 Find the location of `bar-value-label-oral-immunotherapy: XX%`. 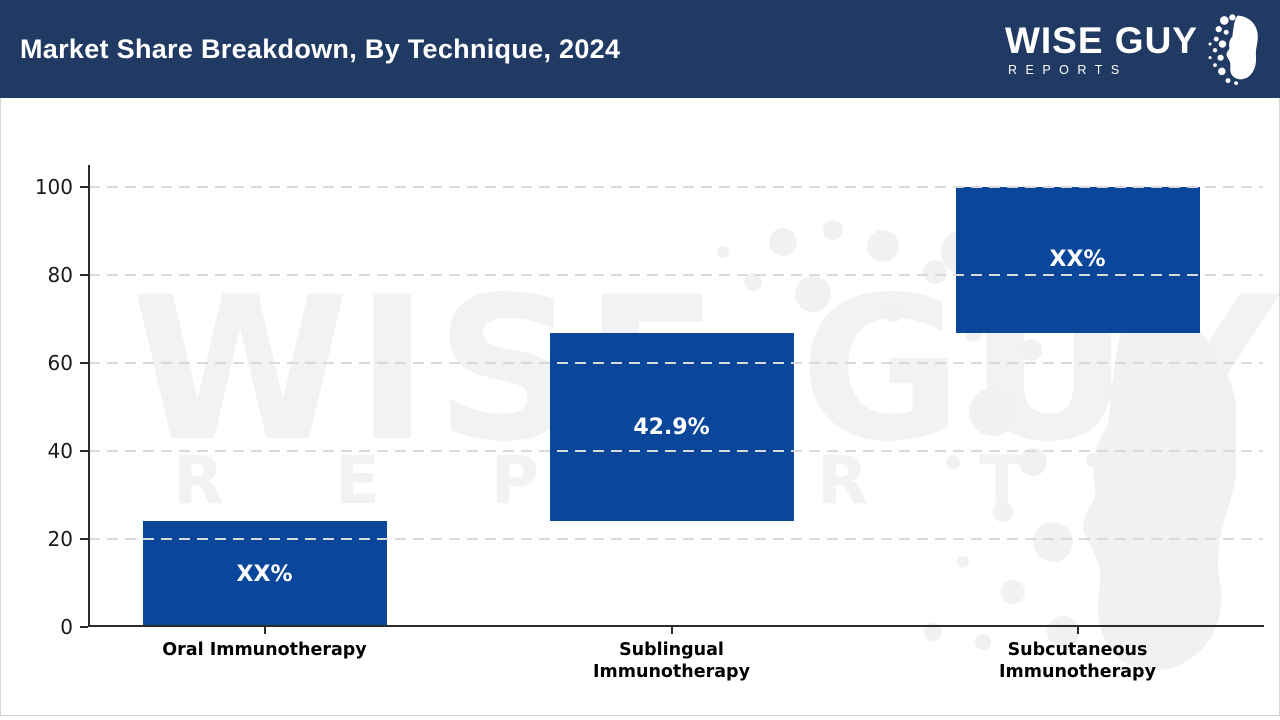

bar-value-label-oral-immunotherapy: XX% is located at coordinates (264, 574).